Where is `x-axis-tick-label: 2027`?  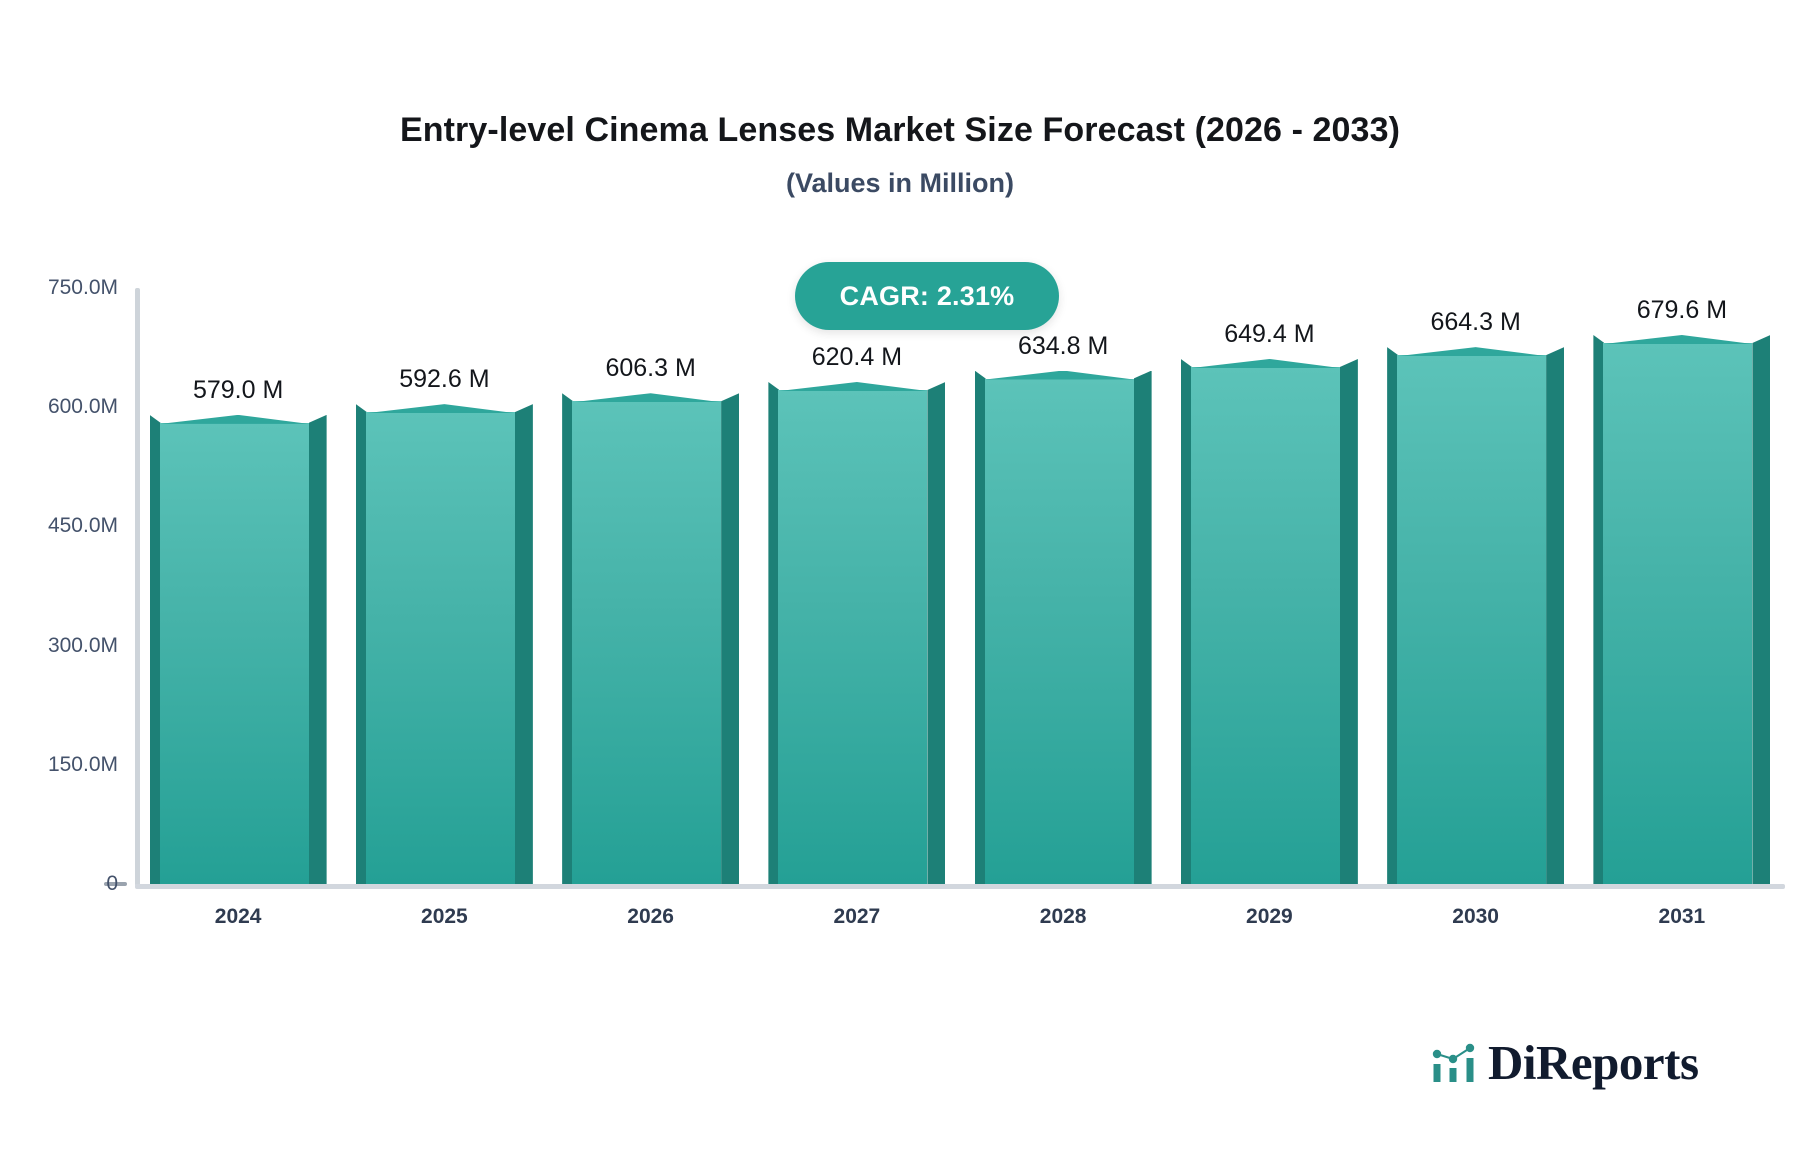
x-axis-tick-label: 2027 is located at coordinates (857, 916).